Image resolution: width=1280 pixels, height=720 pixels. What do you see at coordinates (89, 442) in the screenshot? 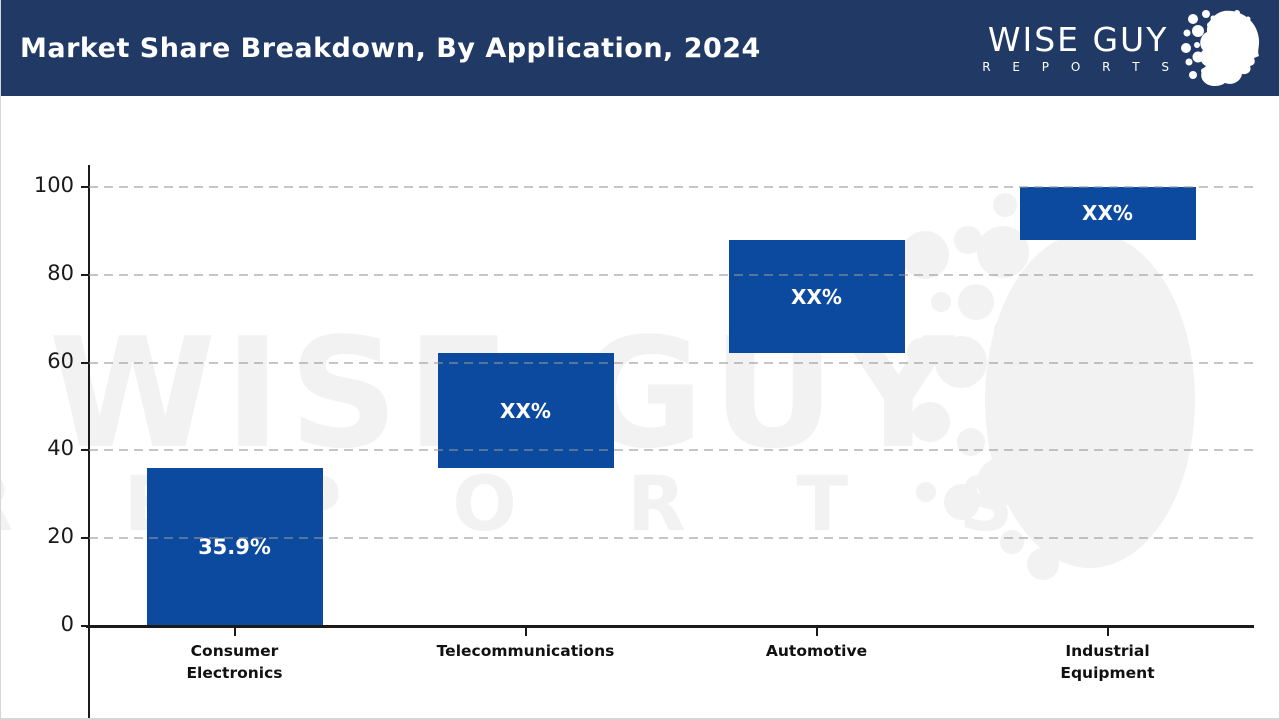
I see `y-axis-spine` at bounding box center [89, 442].